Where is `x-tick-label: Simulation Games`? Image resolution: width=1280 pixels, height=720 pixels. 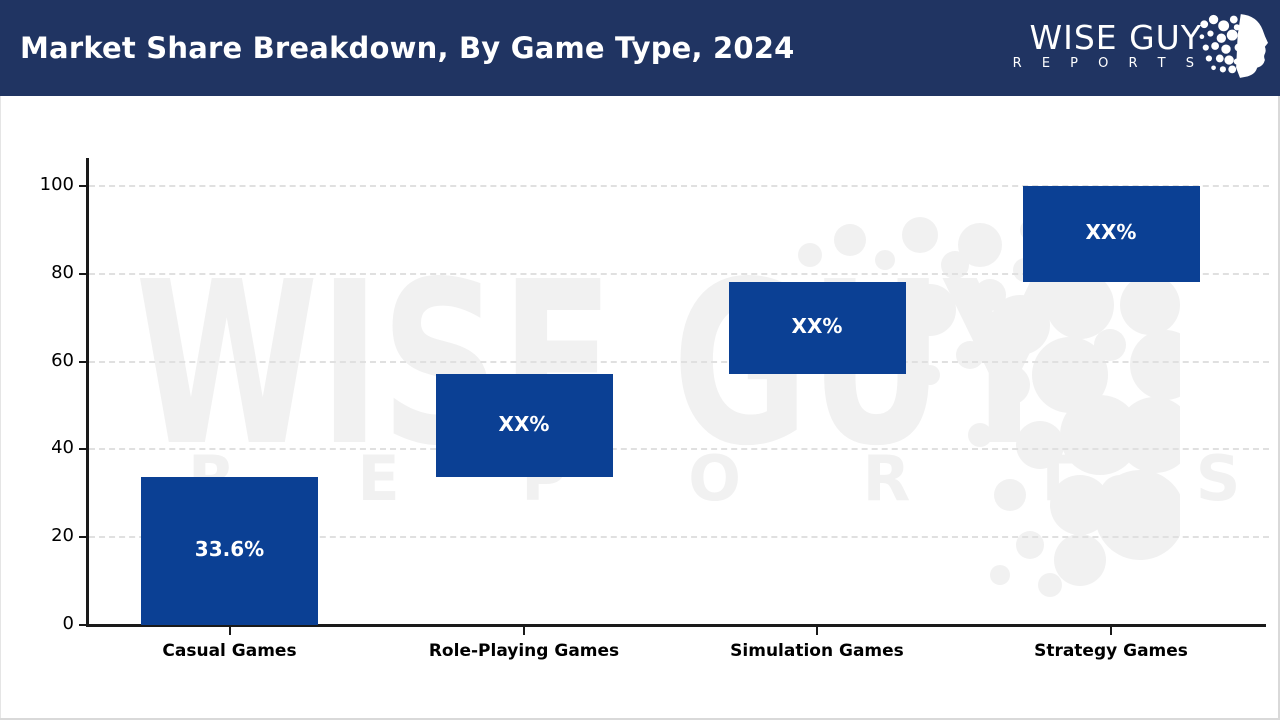 x-tick-label: Simulation Games is located at coordinates (817, 651).